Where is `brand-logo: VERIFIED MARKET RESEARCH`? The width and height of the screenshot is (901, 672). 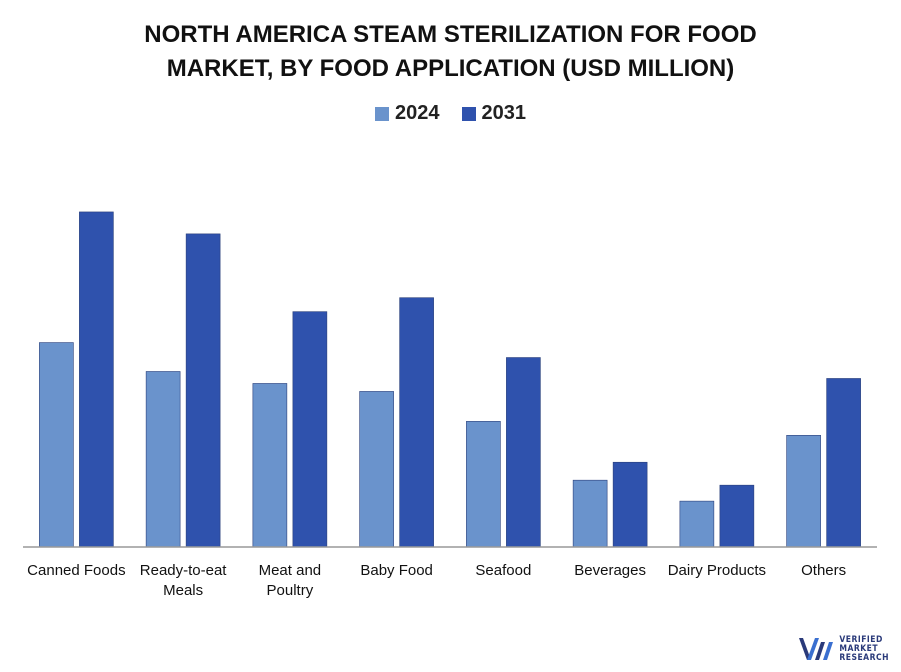 brand-logo: VERIFIED MARKET RESEARCH is located at coordinates (843, 649).